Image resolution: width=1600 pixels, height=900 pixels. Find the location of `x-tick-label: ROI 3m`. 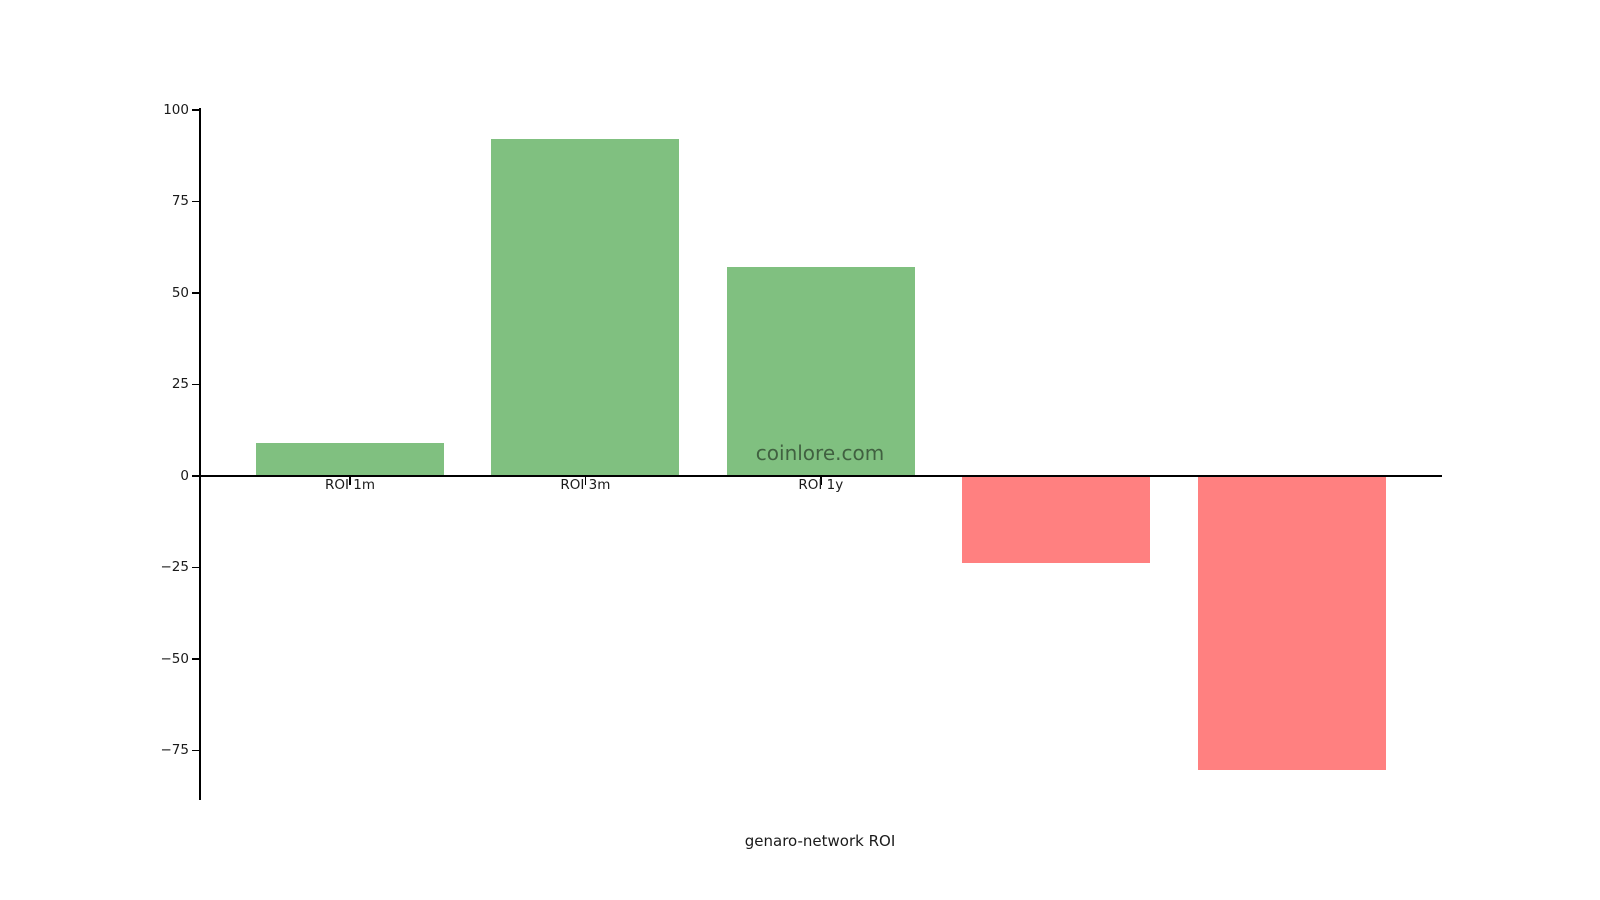

x-tick-label: ROI 3m is located at coordinates (585, 484).